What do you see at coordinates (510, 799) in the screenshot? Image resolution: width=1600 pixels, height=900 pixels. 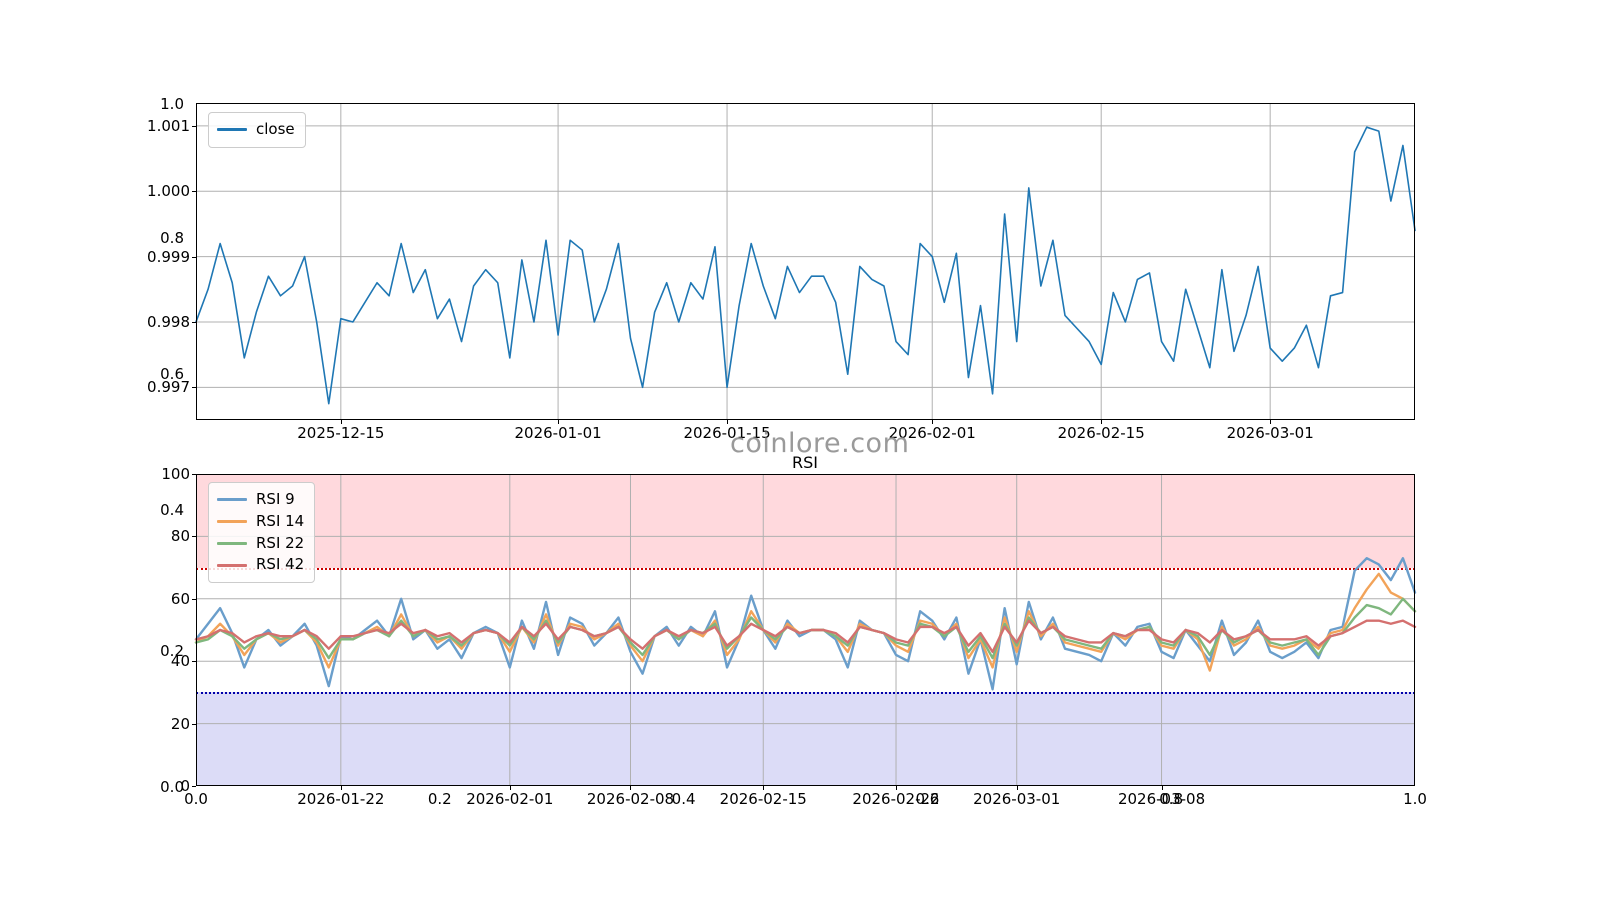 I see `rsi-x-tick-2026-02-01: 2026-02-01` at bounding box center [510, 799].